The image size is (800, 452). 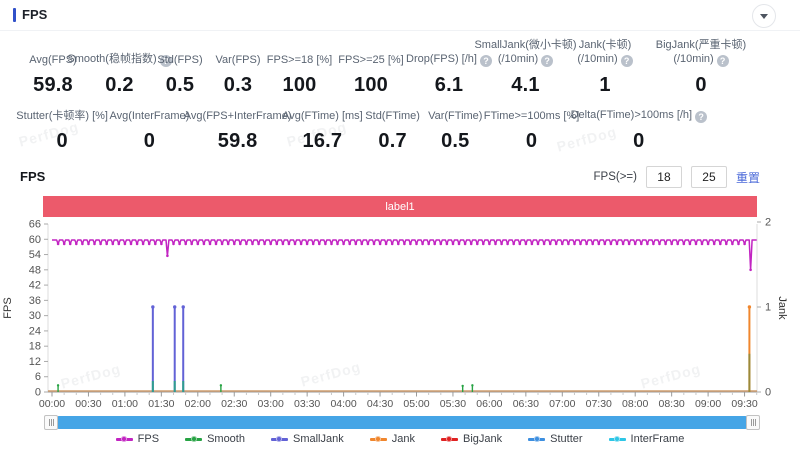 What do you see at coordinates (663, 177) in the screenshot?
I see `fps-threshold-low-input` at bounding box center [663, 177].